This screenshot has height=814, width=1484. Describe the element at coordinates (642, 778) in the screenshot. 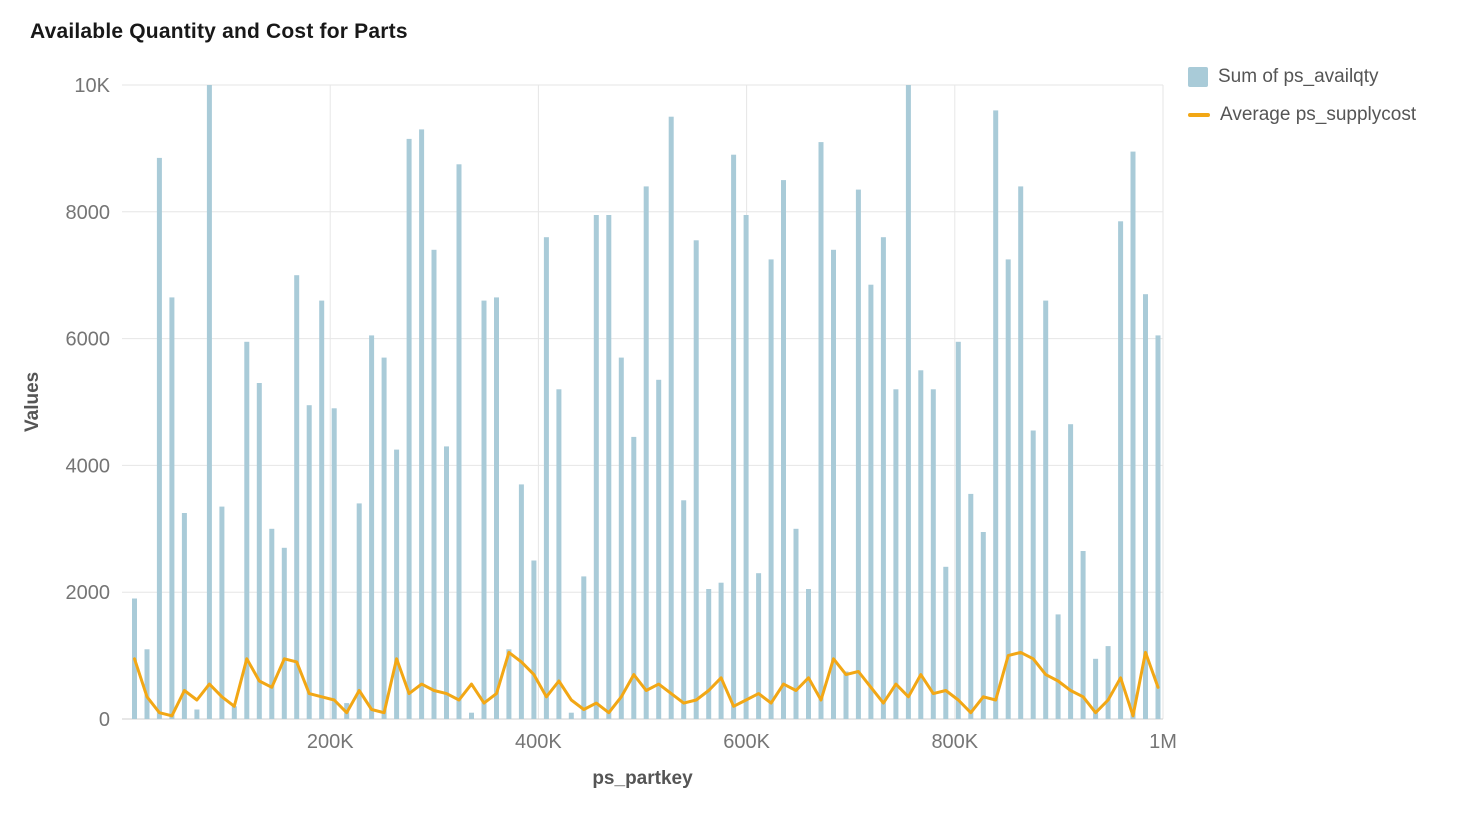

I see `x-axis-title: ps_partkey` at that location.